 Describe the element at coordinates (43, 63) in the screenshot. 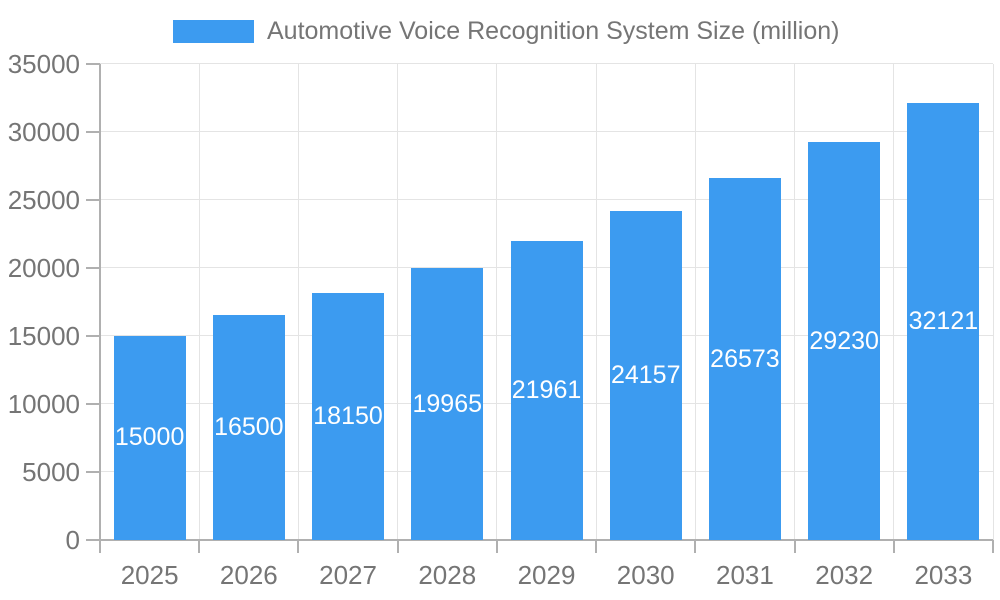

I see `y-tick-label-35000: 35000` at that location.